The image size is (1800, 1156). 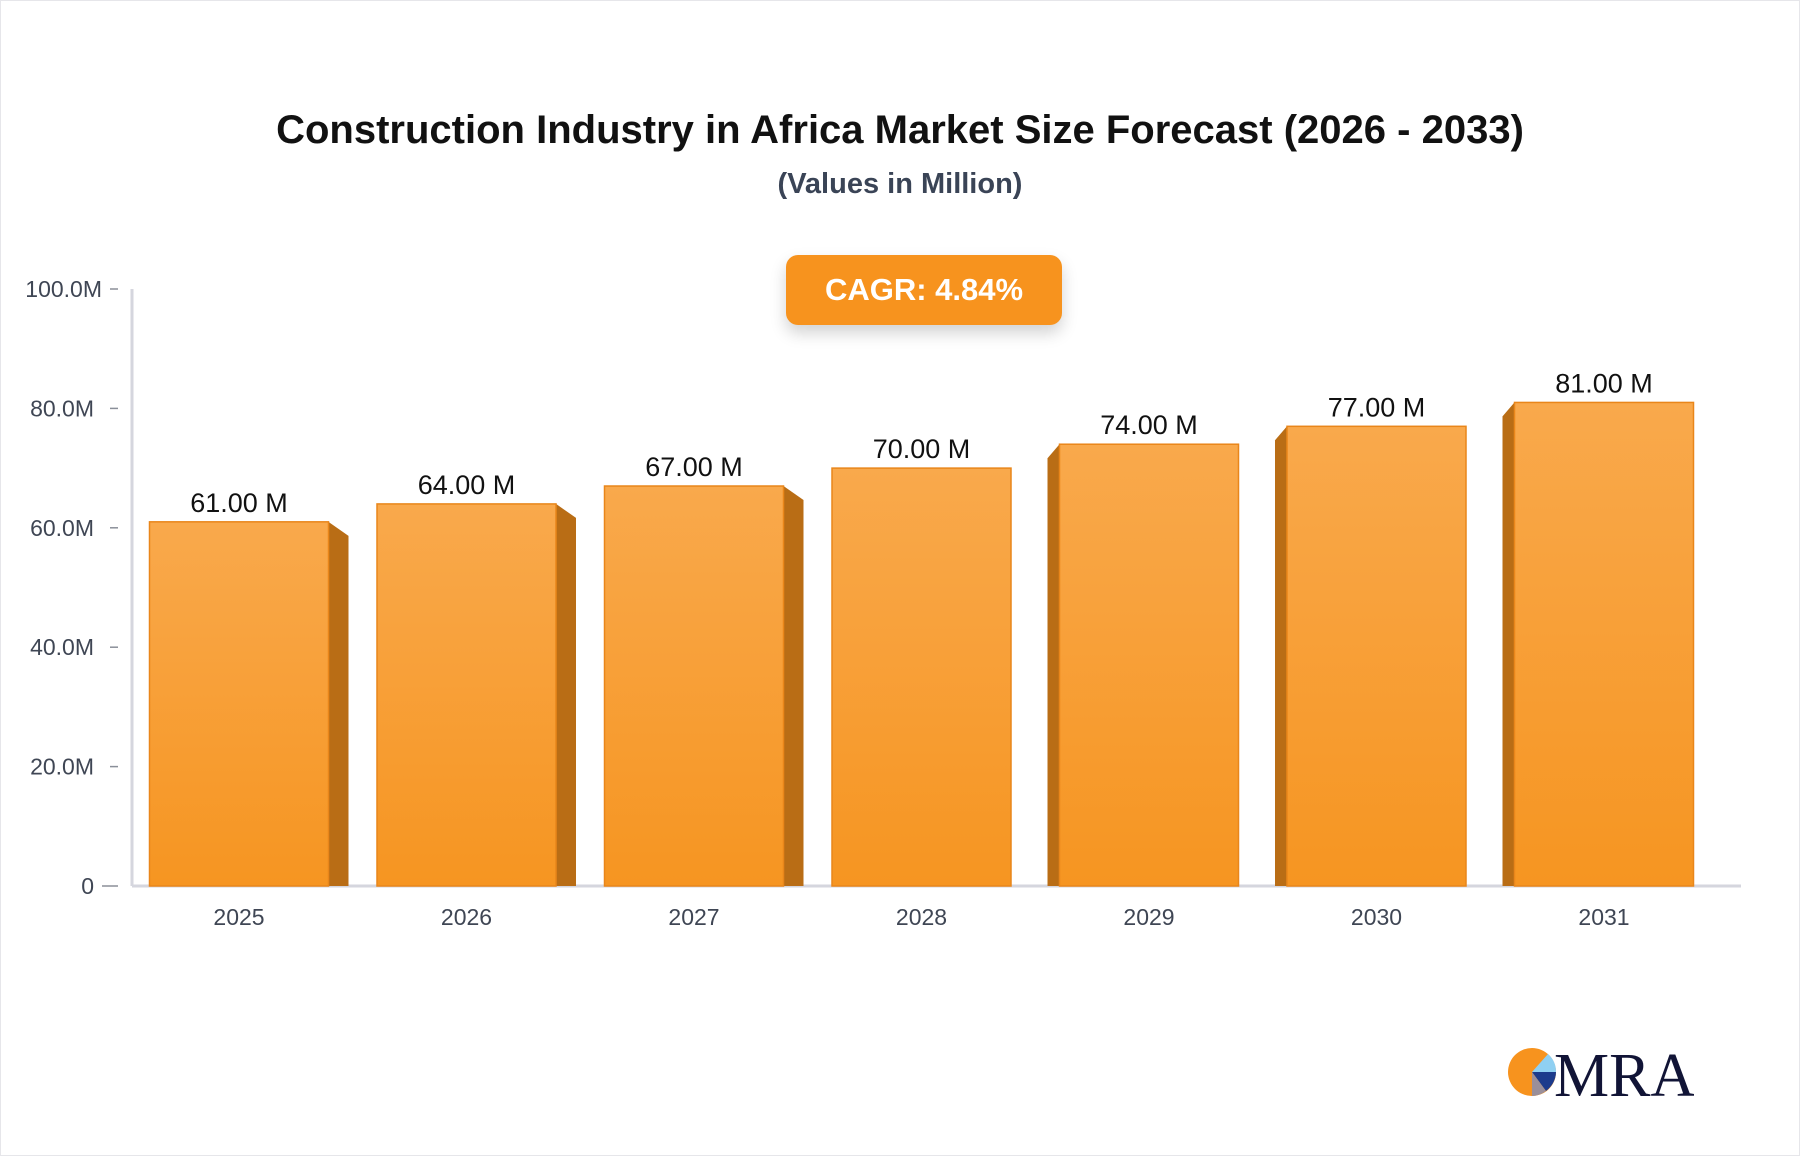 What do you see at coordinates (1604, 383) in the screenshot?
I see `data-label: 81.00 M` at bounding box center [1604, 383].